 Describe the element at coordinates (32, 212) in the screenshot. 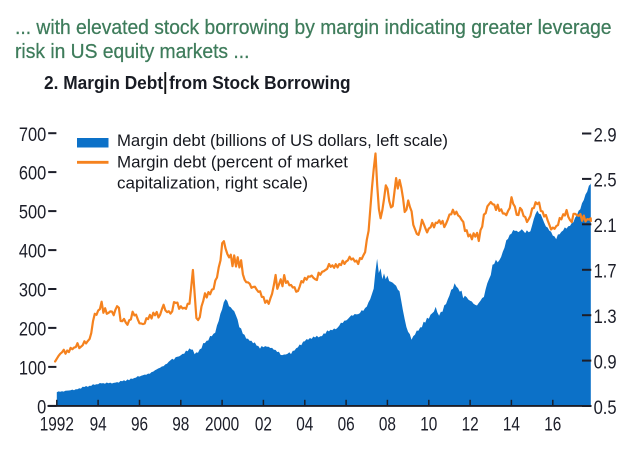

I see `svg-text: 500` at that location.